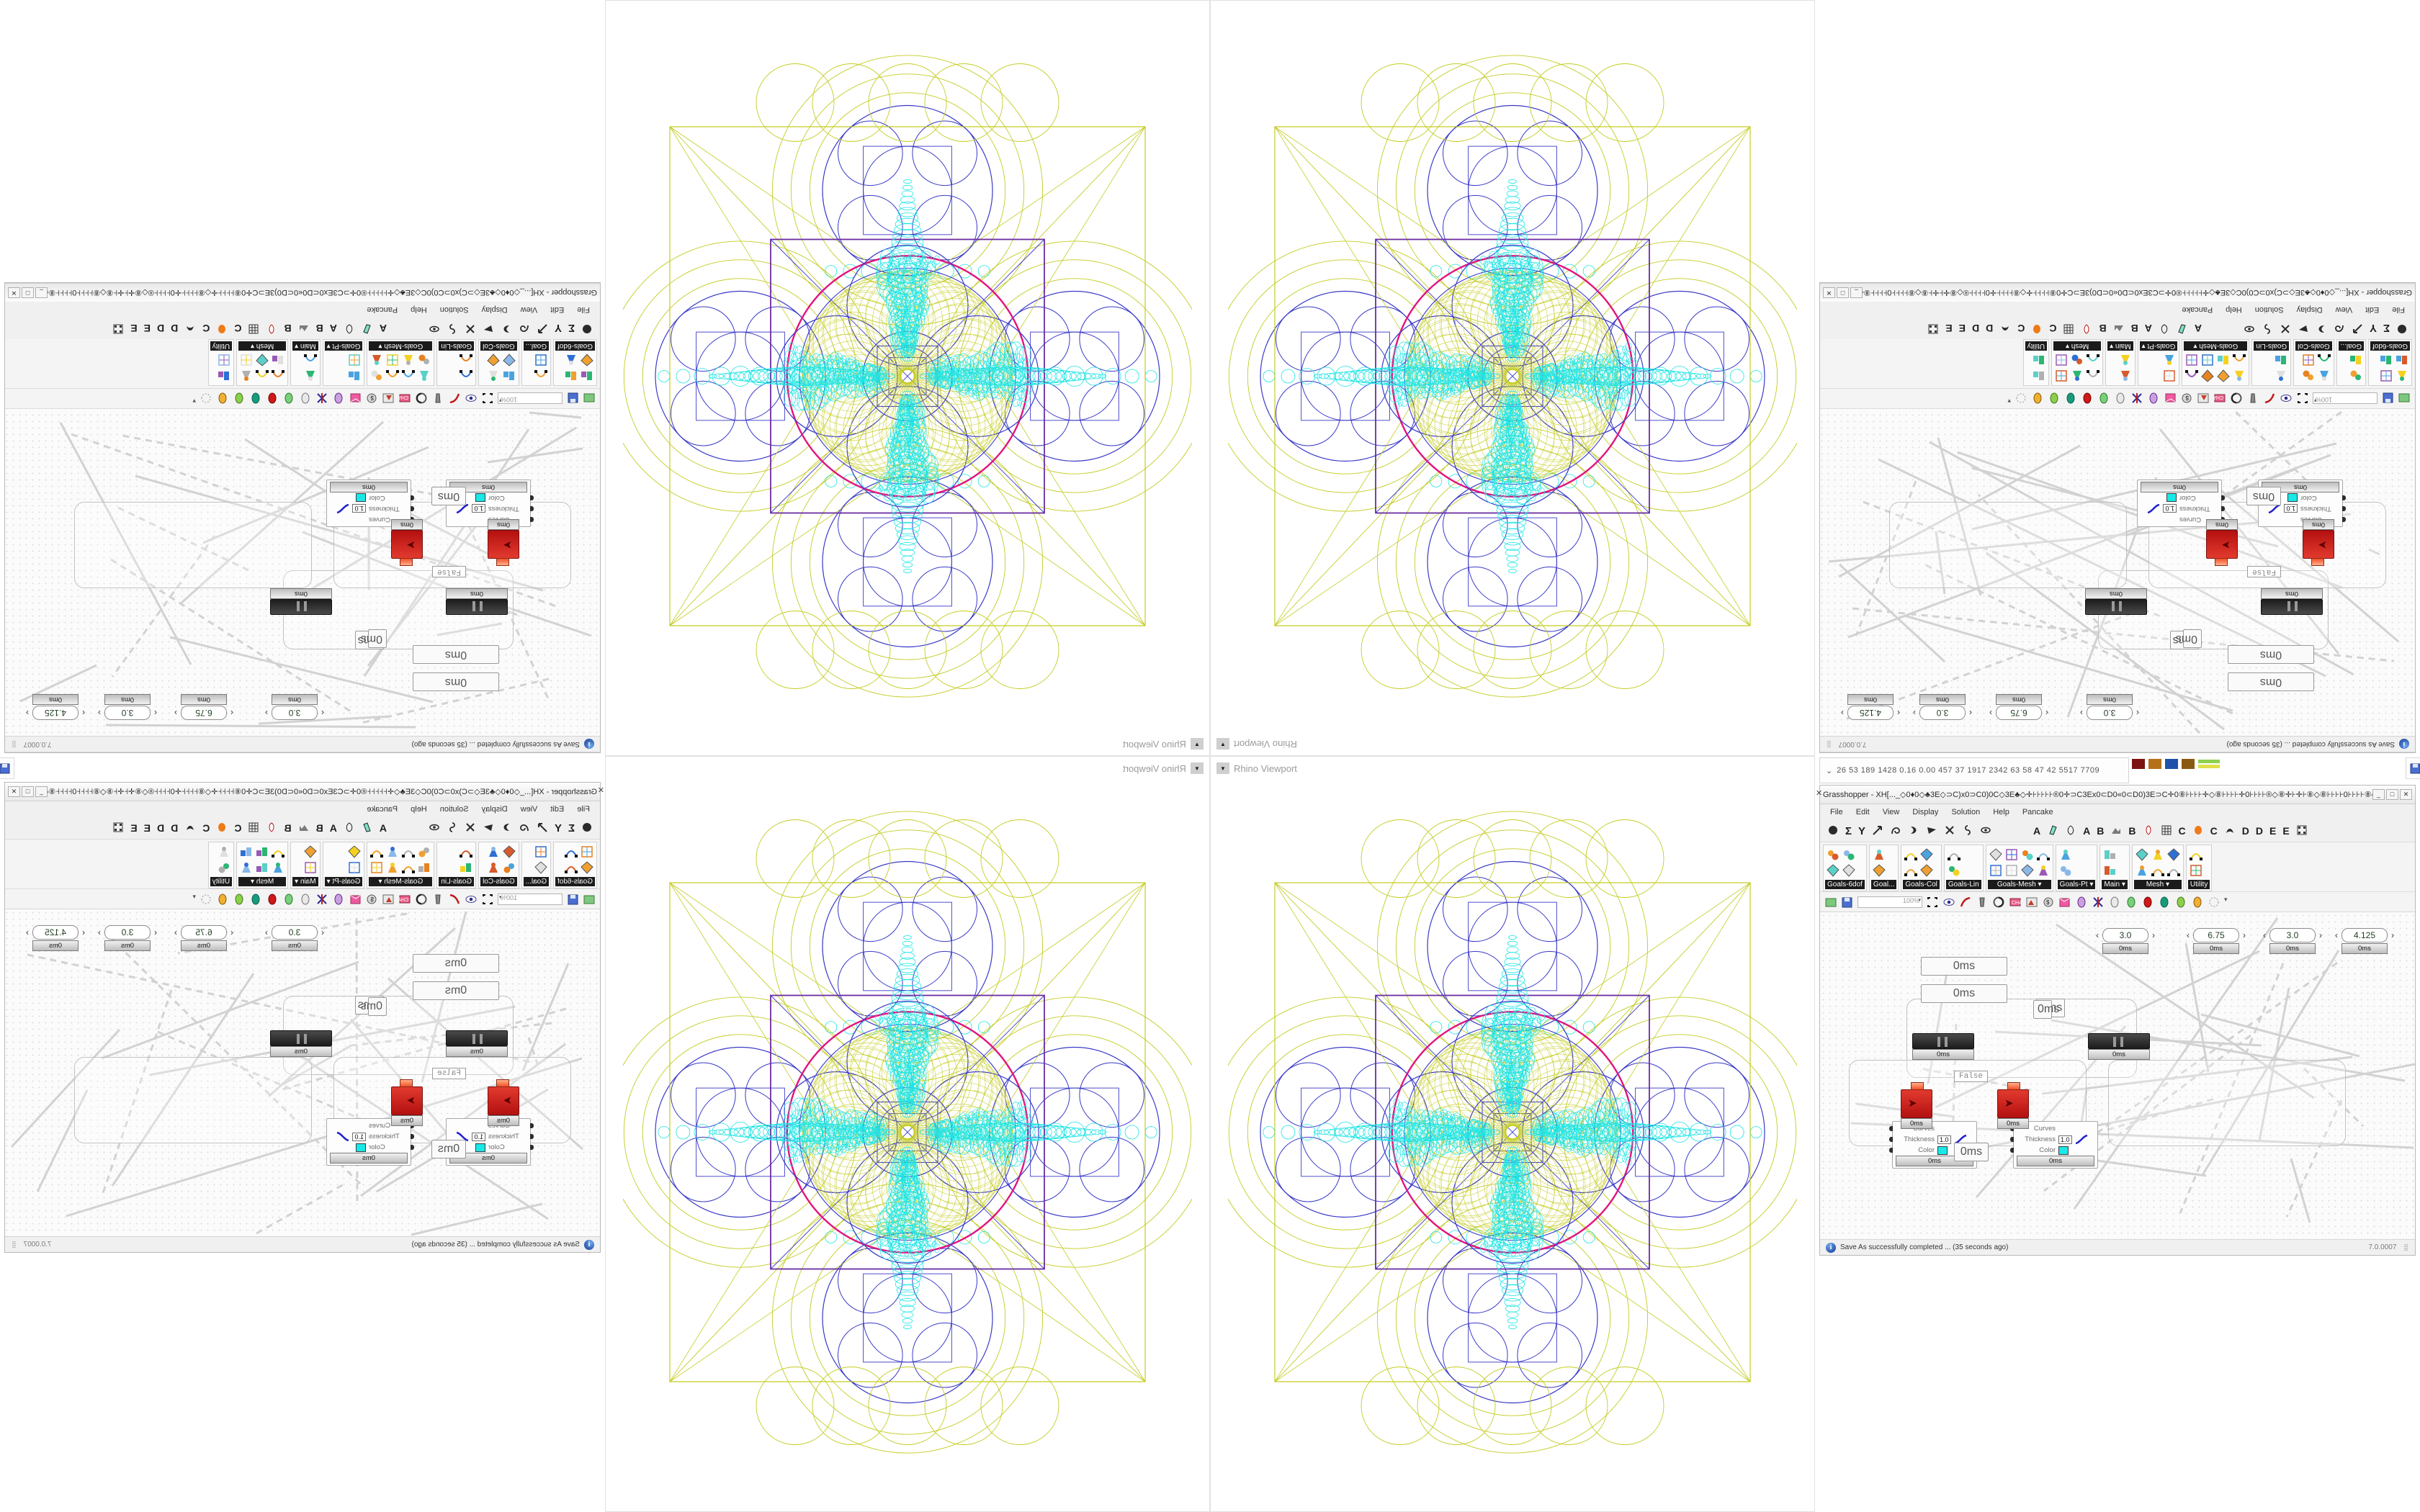 The image size is (2420, 1512). I want to click on slider-value: 6.75, so click(2019, 713).